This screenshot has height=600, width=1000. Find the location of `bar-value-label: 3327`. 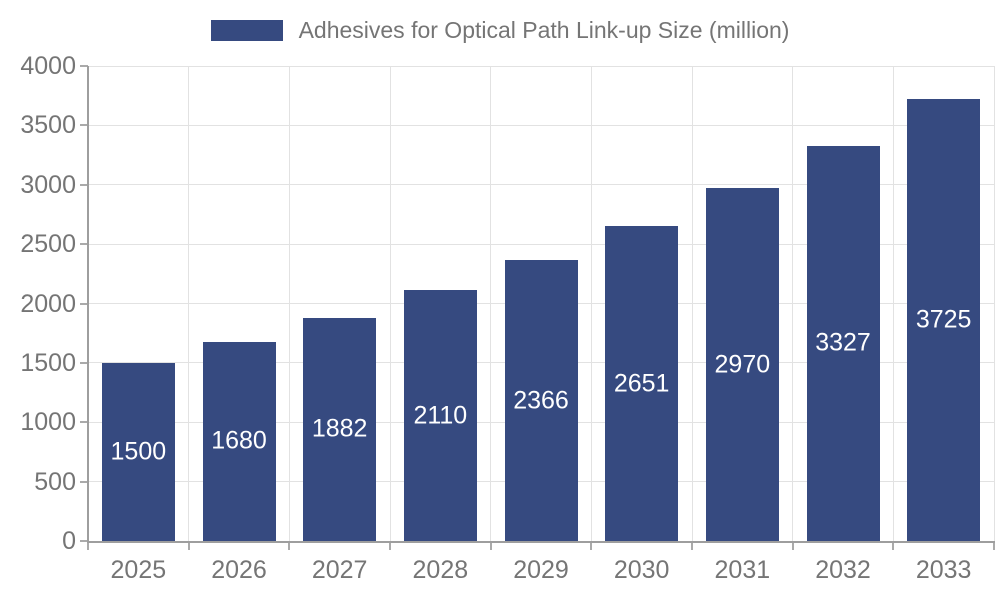

bar-value-label: 3327 is located at coordinates (843, 342).